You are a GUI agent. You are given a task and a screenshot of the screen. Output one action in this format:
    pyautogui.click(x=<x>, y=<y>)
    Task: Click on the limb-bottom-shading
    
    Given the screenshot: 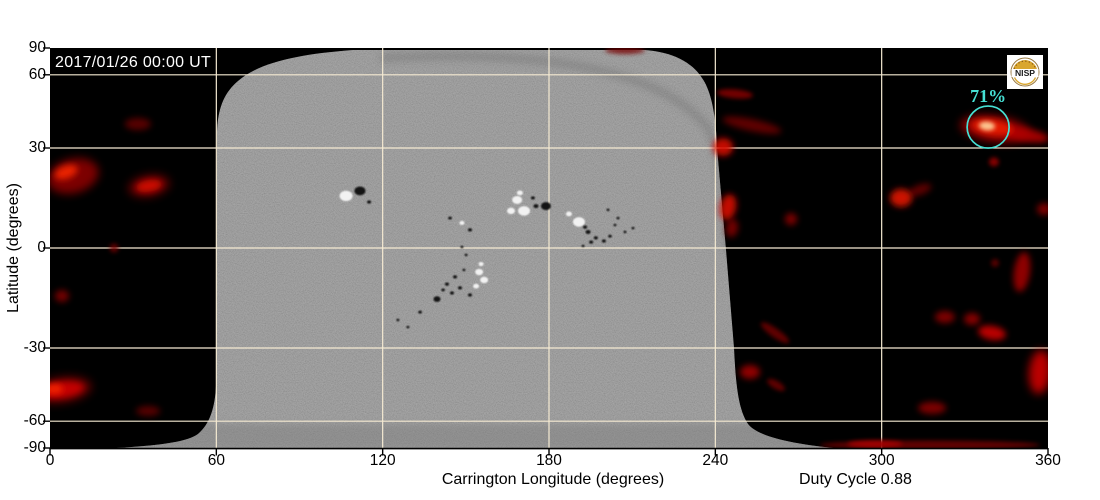 What is the action you would take?
    pyautogui.click(x=474, y=436)
    